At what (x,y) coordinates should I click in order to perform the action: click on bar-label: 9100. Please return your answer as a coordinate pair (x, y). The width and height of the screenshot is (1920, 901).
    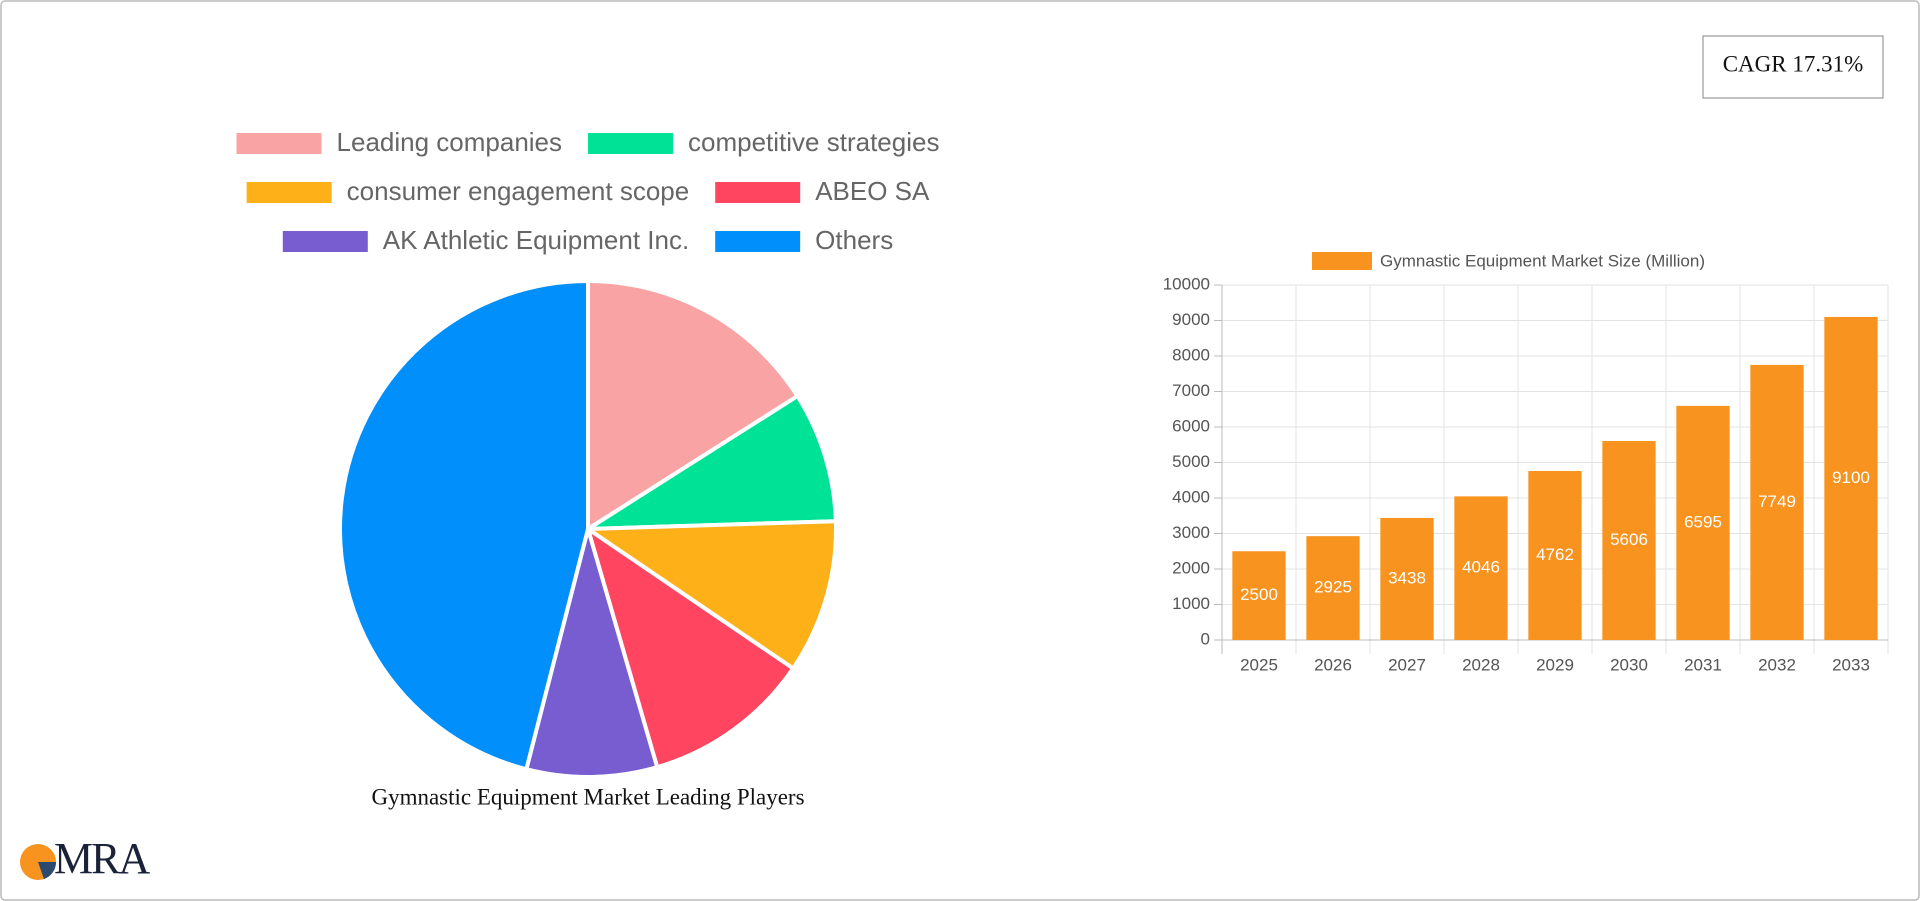
    Looking at the image, I should click on (1851, 477).